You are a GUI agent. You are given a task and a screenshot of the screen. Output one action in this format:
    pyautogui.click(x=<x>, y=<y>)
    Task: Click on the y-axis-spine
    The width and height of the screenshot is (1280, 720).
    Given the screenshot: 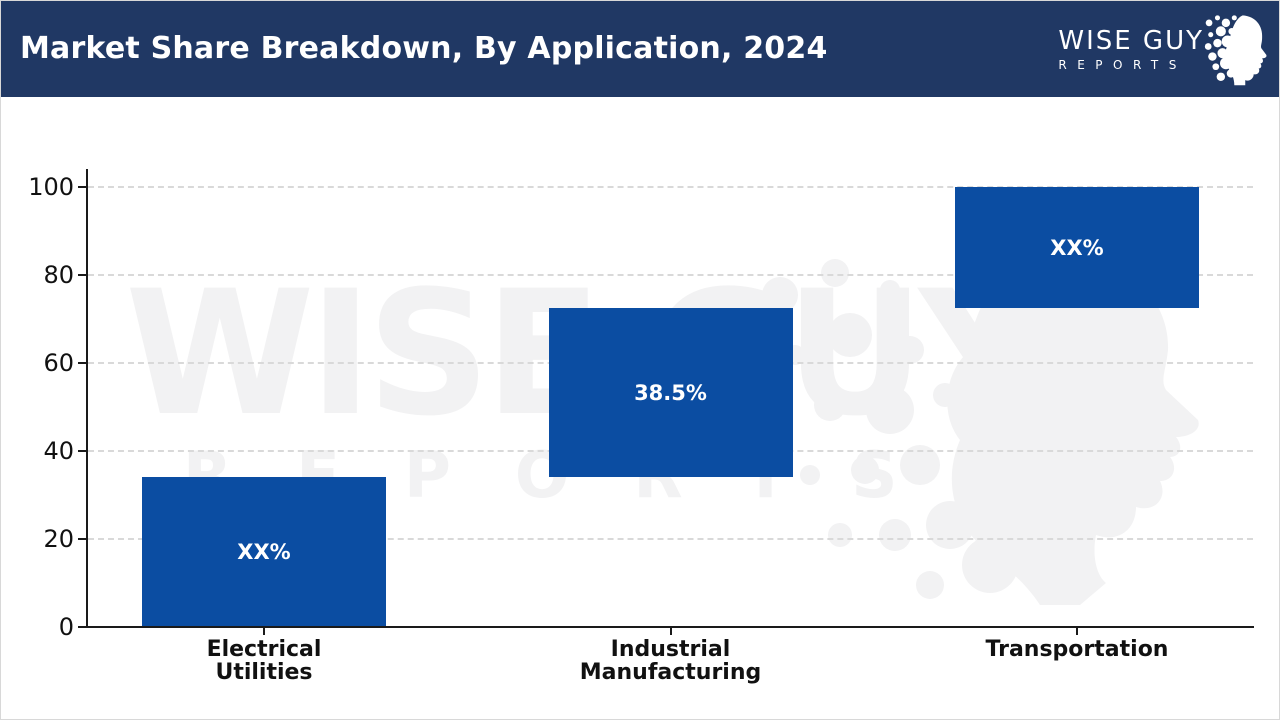 What is the action you would take?
    pyautogui.click(x=87, y=398)
    